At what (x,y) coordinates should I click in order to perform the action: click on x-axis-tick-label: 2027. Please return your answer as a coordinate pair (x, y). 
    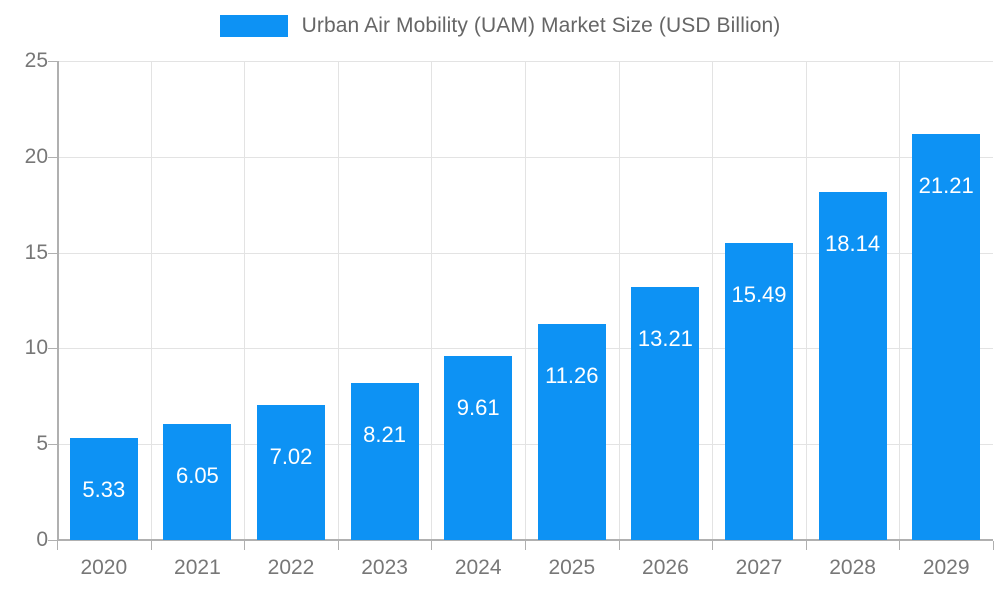
    Looking at the image, I should click on (759, 567).